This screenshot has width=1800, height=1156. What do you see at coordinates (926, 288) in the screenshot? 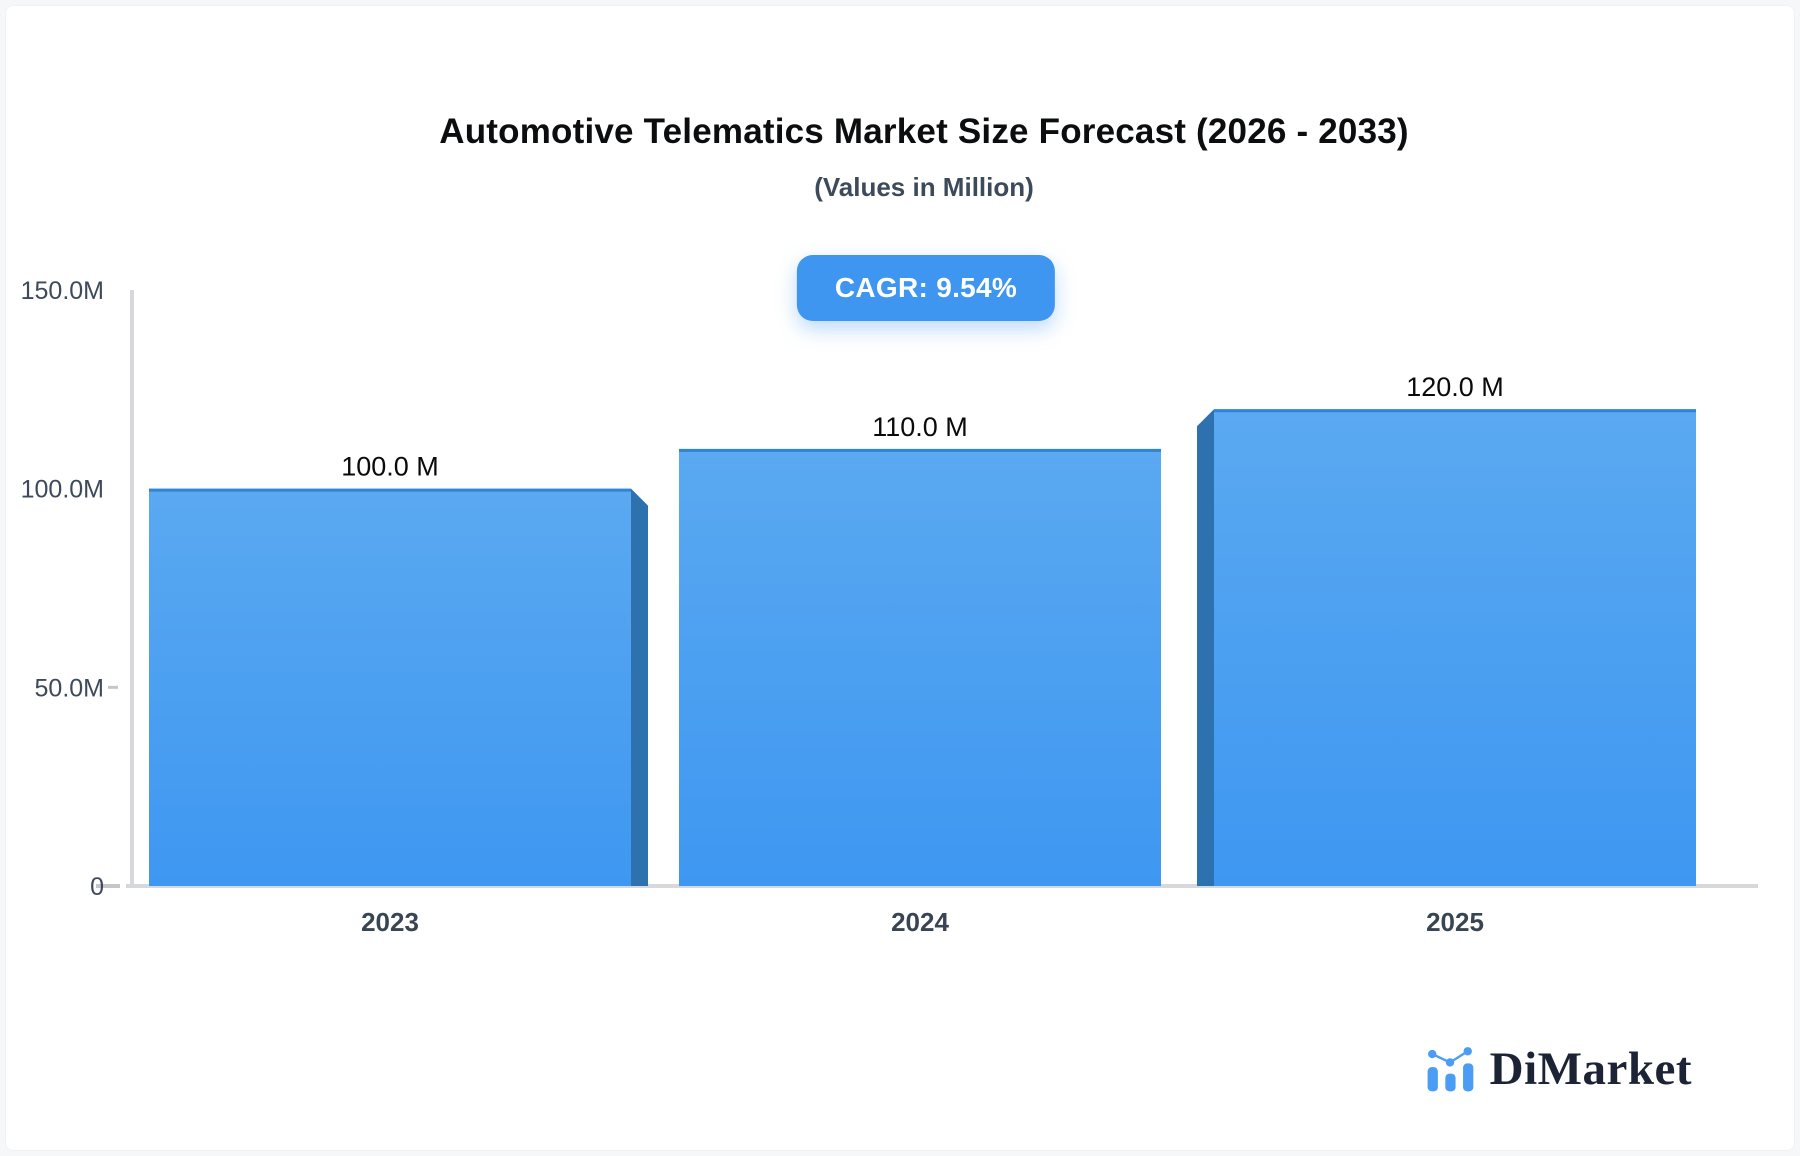
I see `cagr-badge: CAGR: 9.54%` at bounding box center [926, 288].